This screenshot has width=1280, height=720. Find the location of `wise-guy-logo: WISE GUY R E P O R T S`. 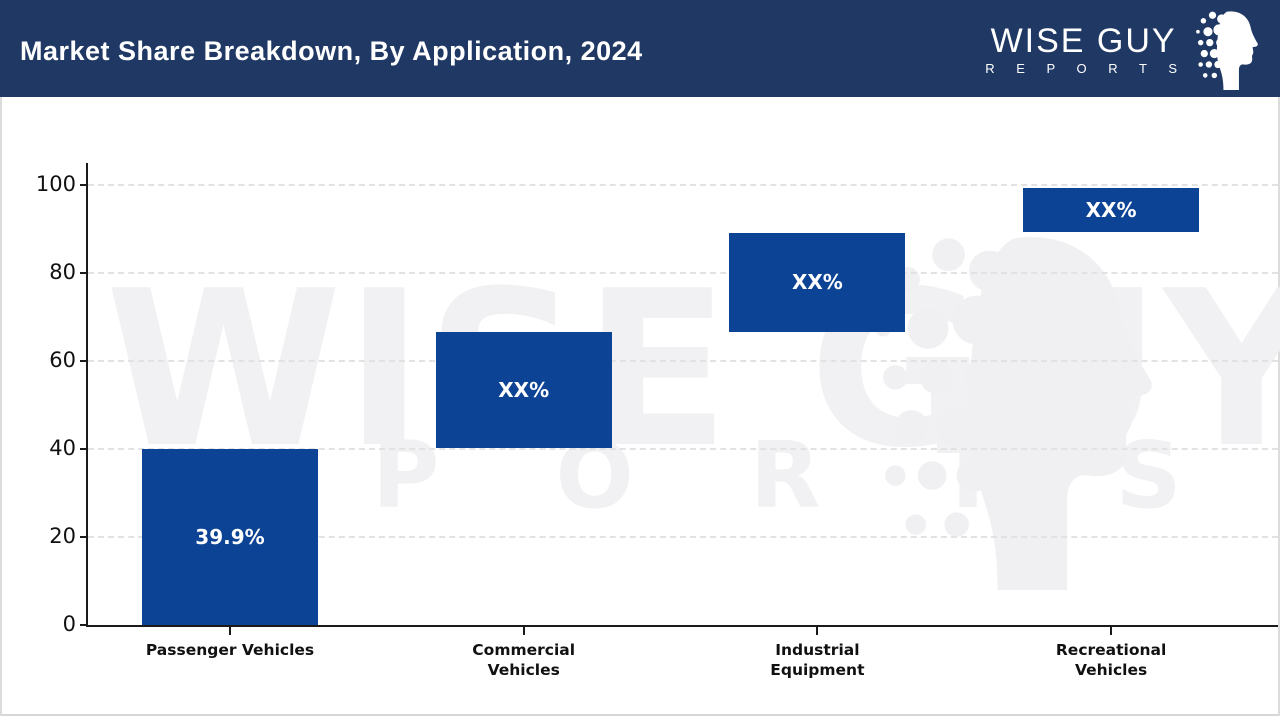

wise-guy-logo: WISE GUY R E P O R T S is located at coordinates (1123, 49).